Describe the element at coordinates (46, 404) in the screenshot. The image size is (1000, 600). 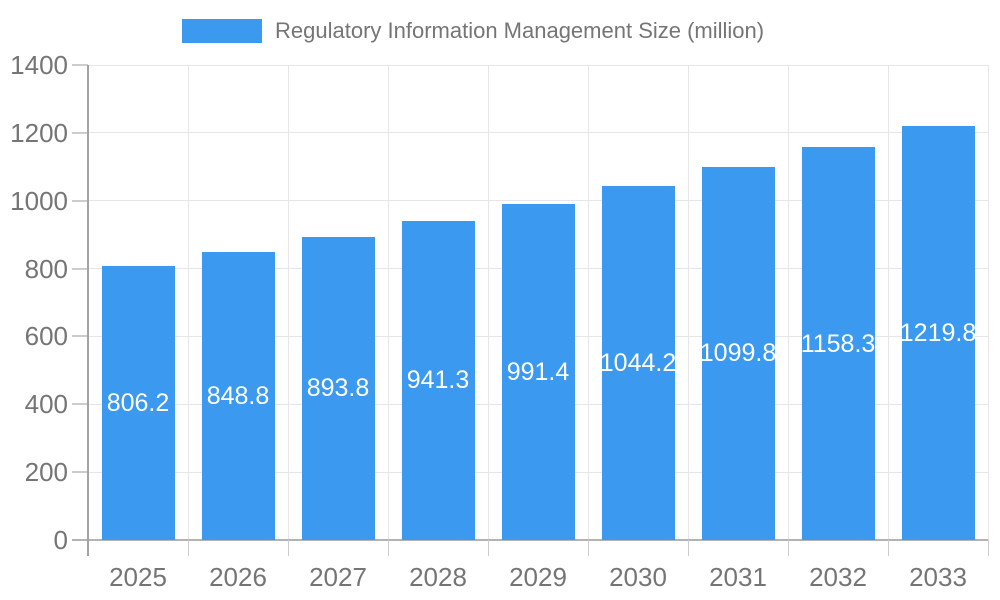
I see `y-axis-label: 400` at that location.